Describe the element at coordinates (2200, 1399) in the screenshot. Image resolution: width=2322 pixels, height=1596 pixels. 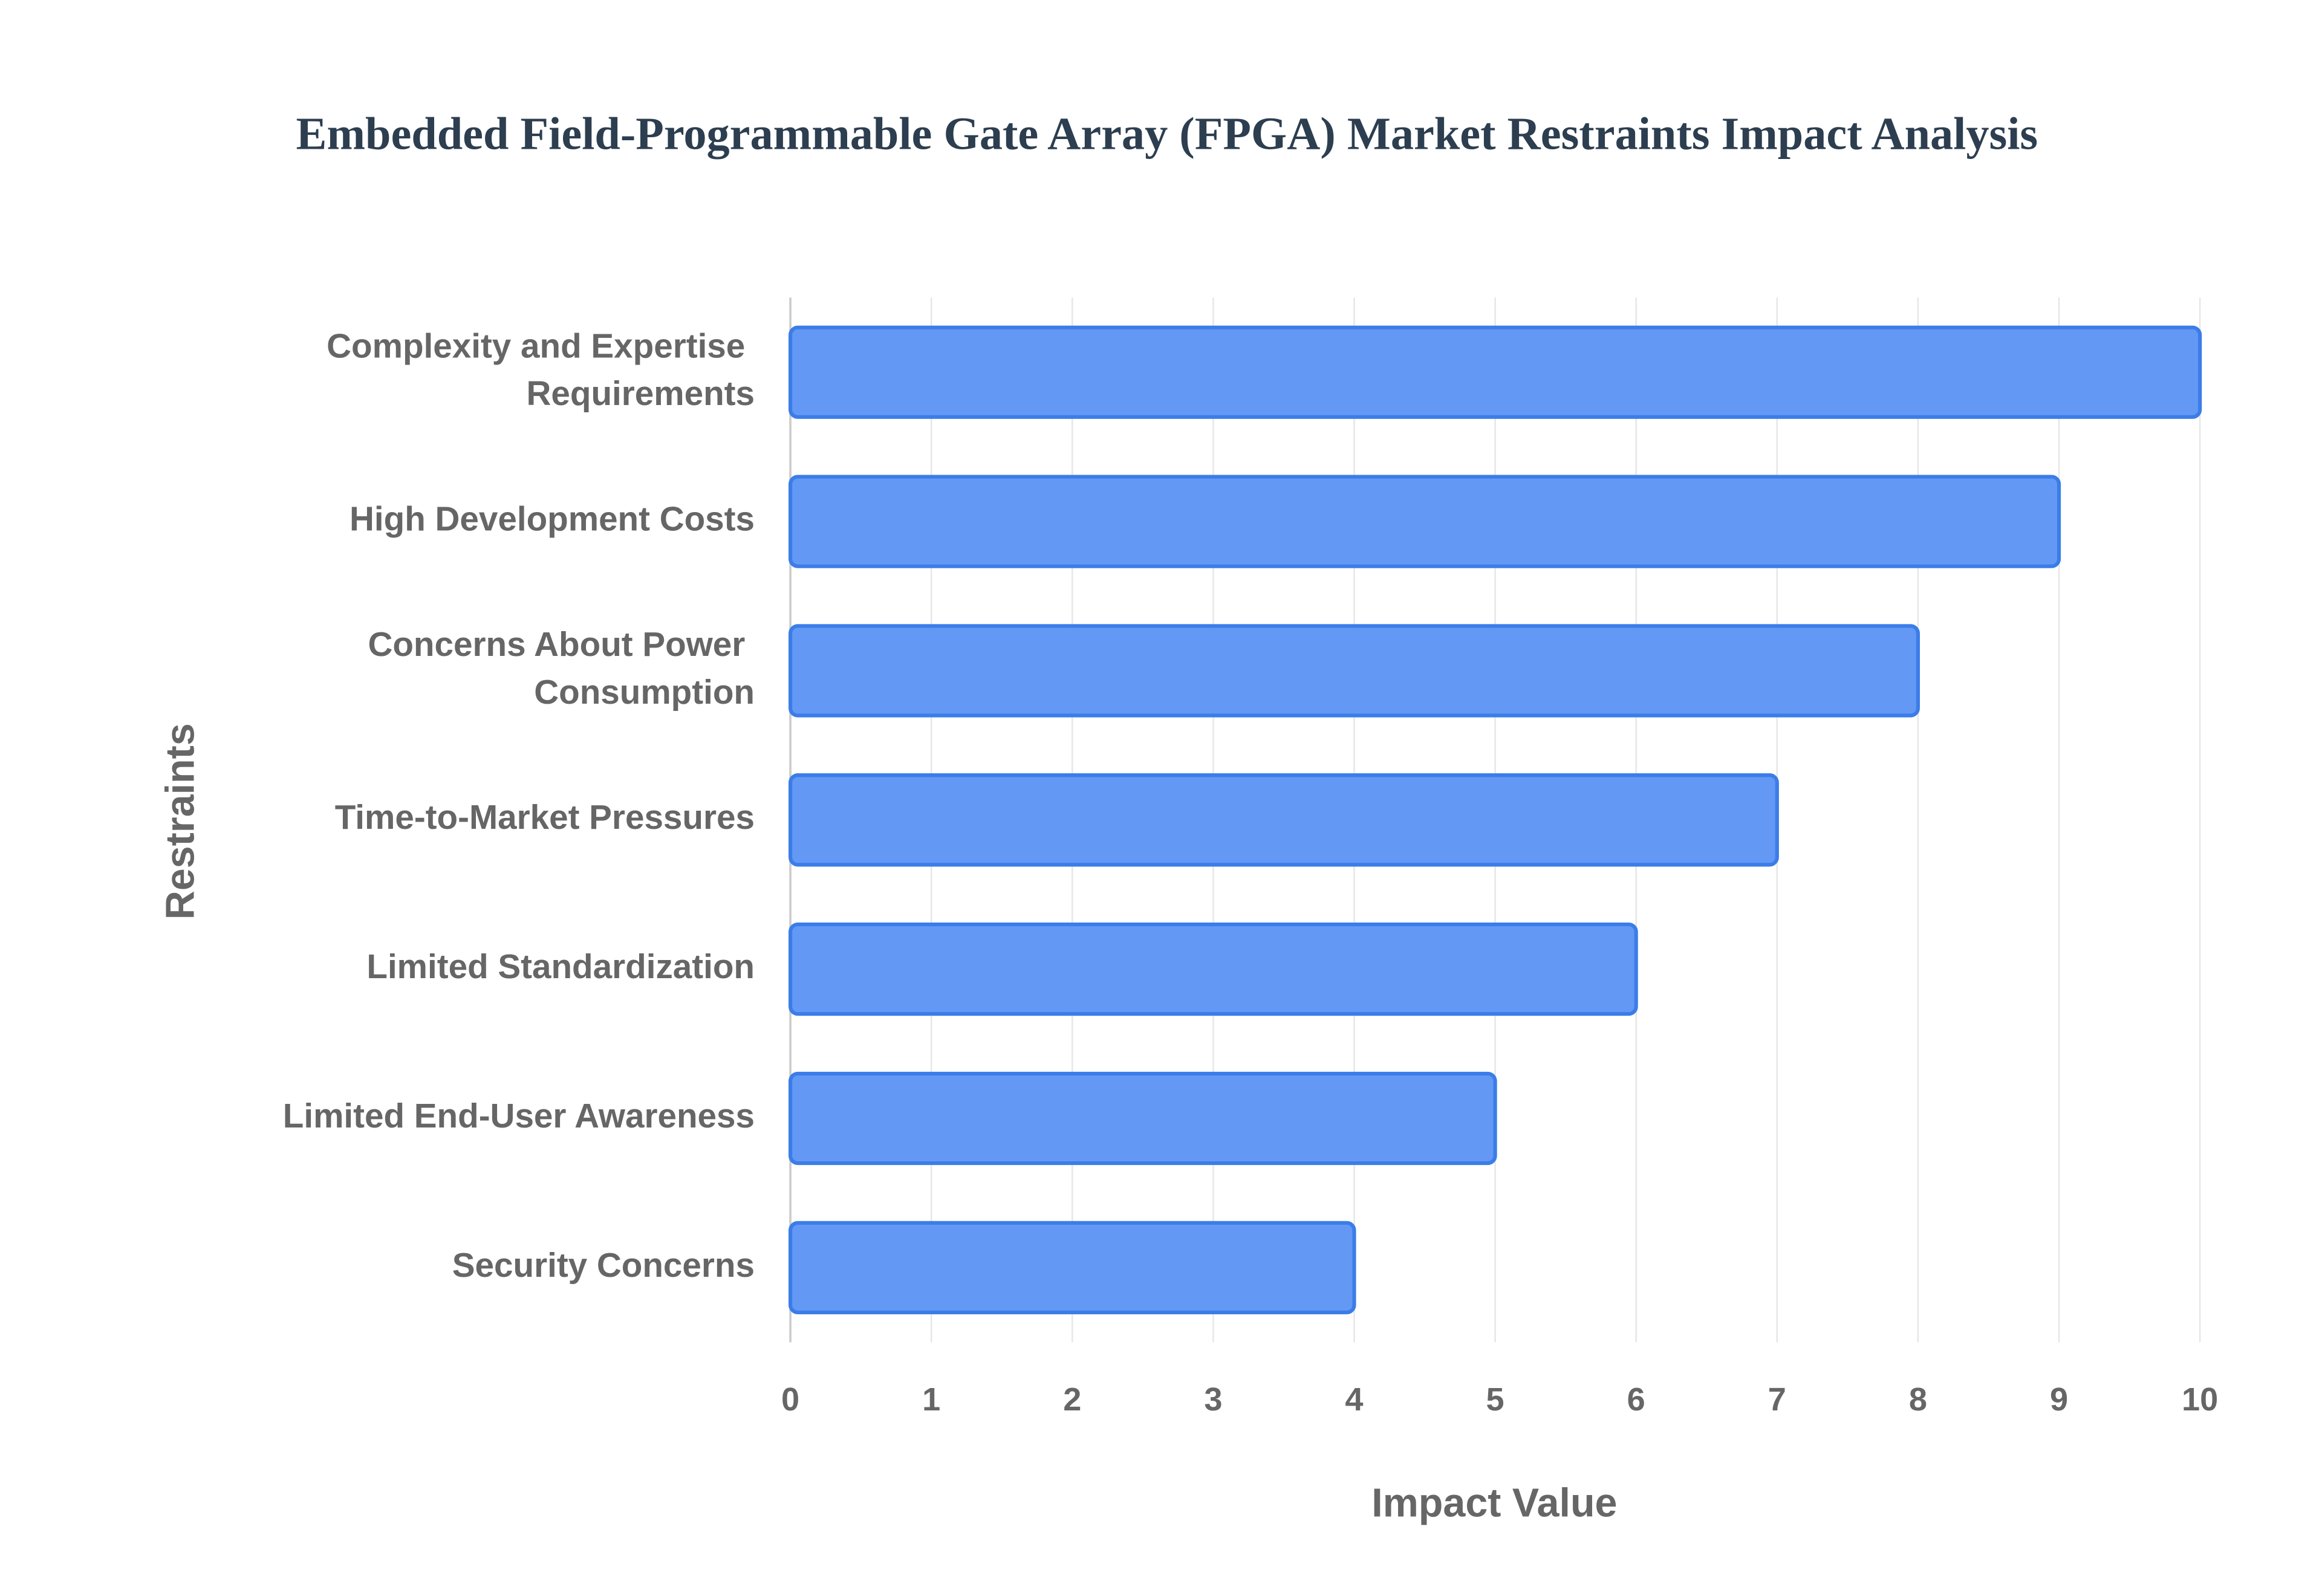
I see `x-tick-label: 10` at that location.